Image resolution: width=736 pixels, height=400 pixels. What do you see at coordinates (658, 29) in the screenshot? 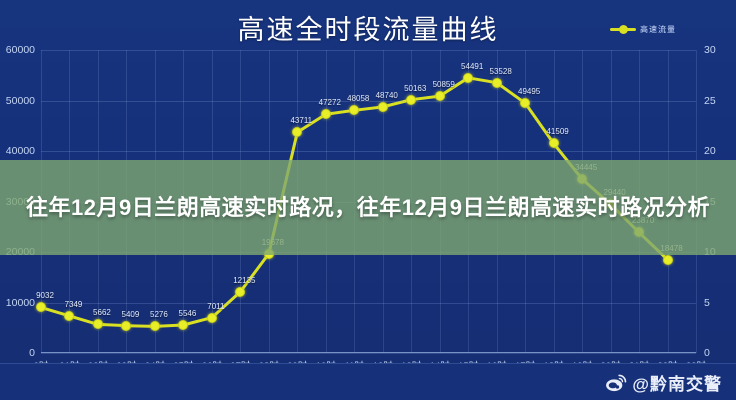
I see `legend-item-label: 高速流量` at bounding box center [658, 29].